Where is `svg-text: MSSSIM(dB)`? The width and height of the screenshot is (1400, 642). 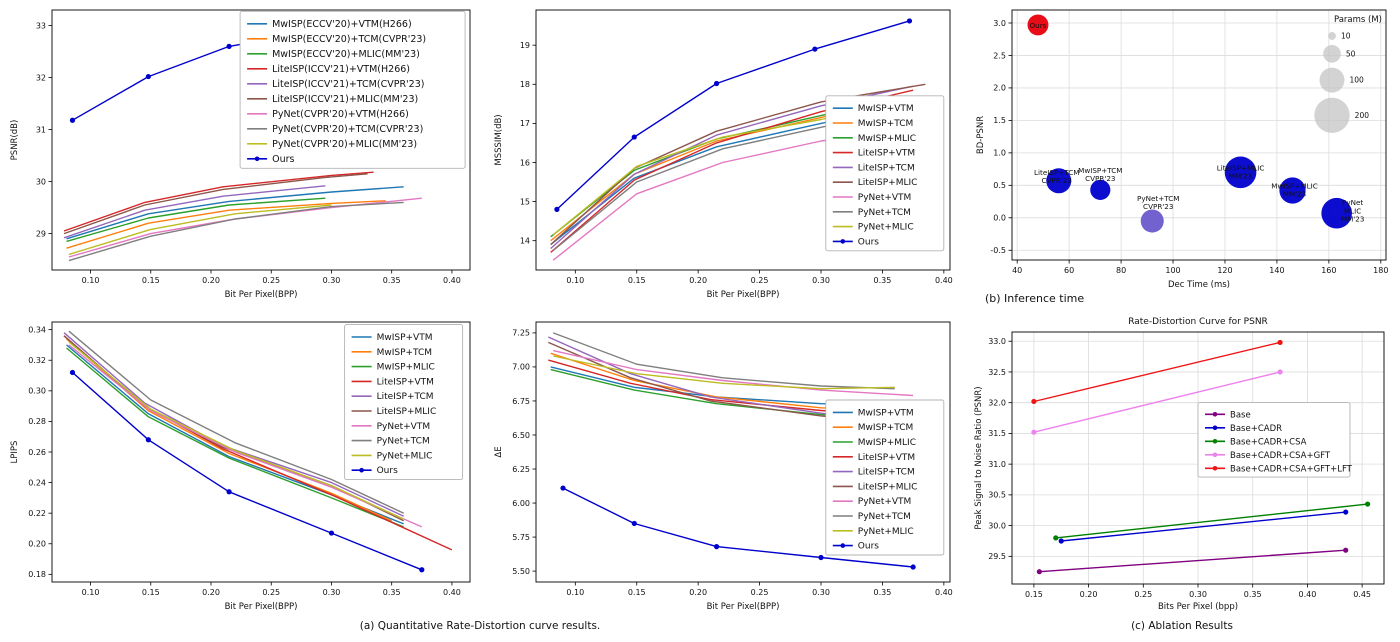
svg-text: MSSSIM(dB) is located at coordinates (499, 139).